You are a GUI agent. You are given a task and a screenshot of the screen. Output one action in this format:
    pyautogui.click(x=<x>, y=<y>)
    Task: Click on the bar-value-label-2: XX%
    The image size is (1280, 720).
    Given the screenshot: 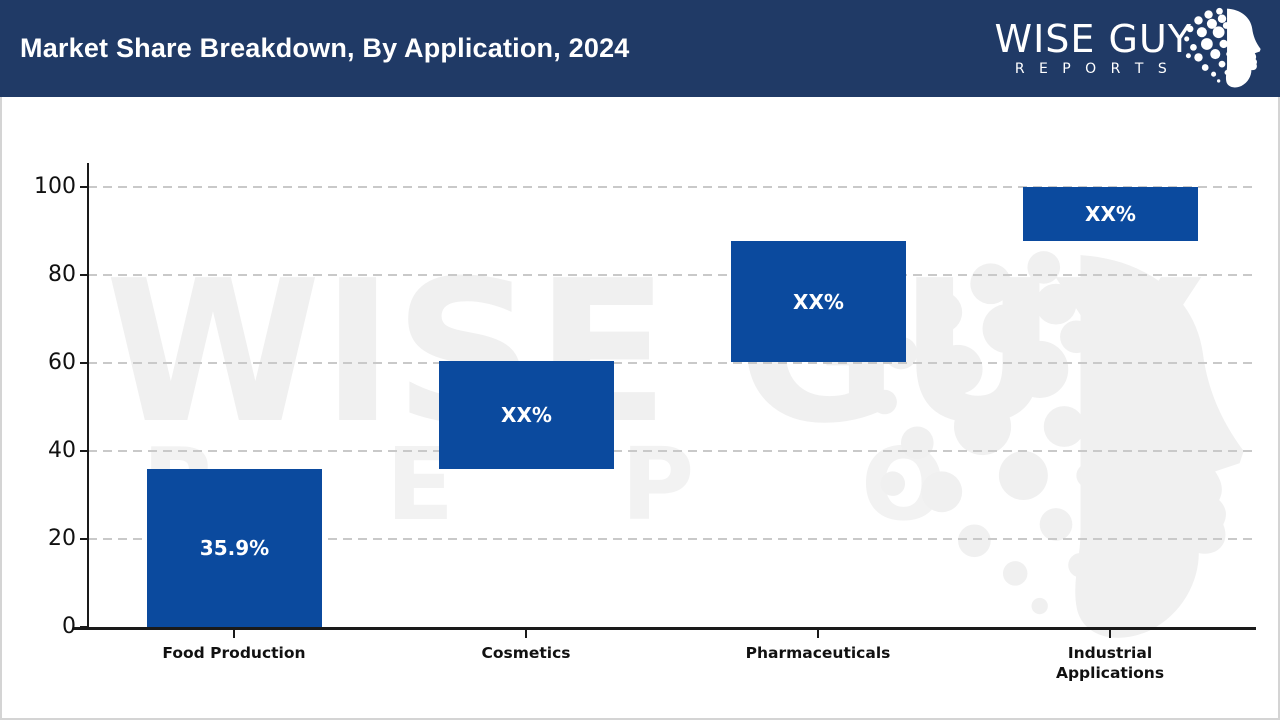 What is the action you would take?
    pyautogui.click(x=818, y=301)
    